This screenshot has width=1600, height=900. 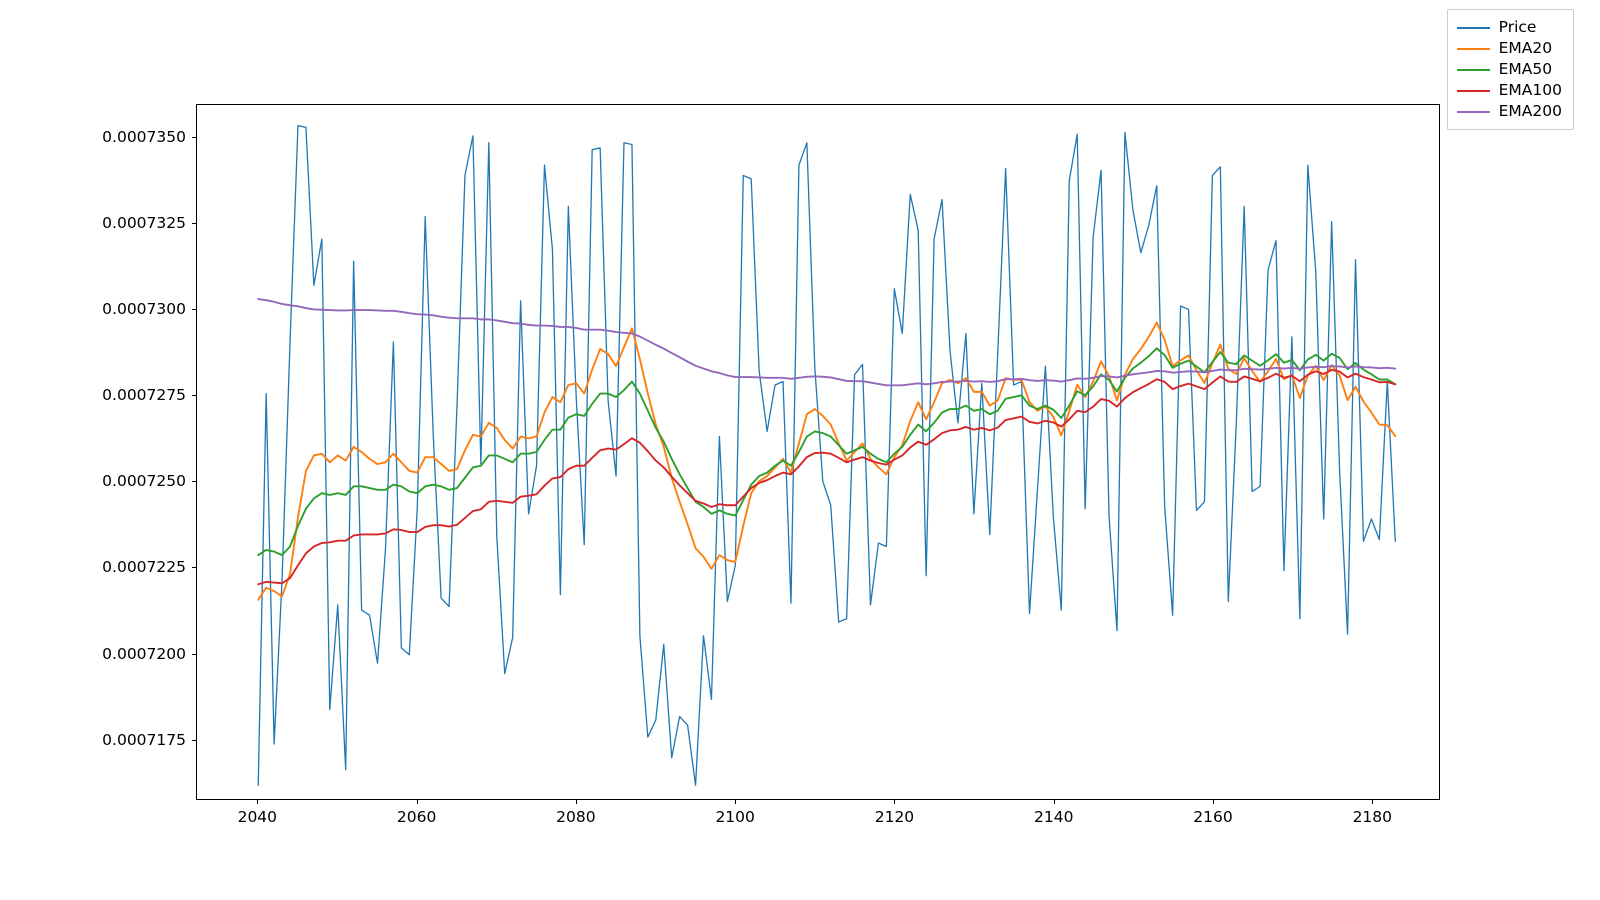 I want to click on legend-item-ema100: EMA100, so click(x=1509, y=90).